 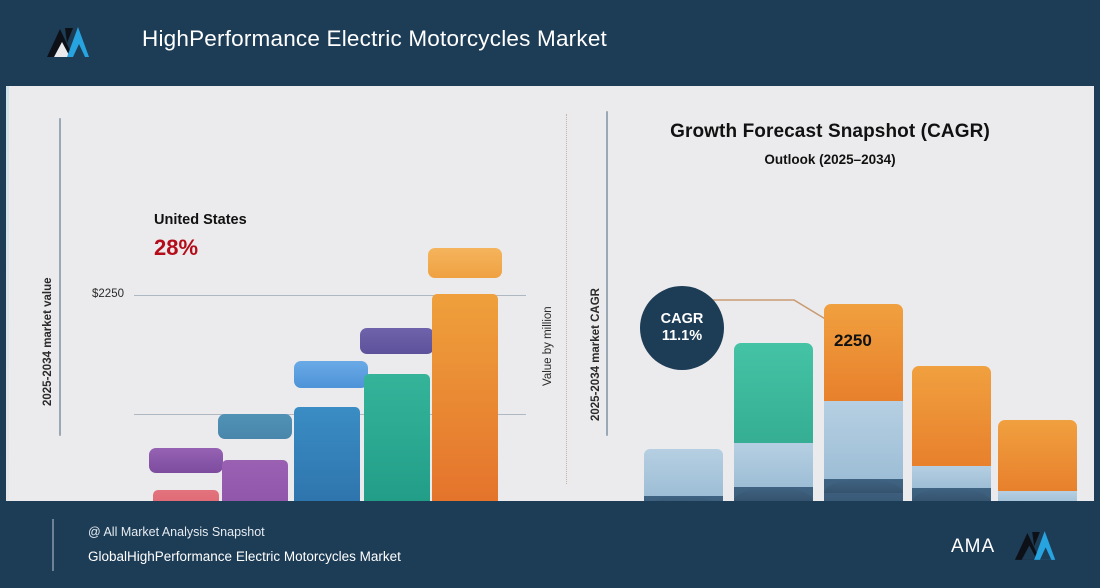 What do you see at coordinates (773, 465) in the screenshot?
I see `stack-2031-mid` at bounding box center [773, 465].